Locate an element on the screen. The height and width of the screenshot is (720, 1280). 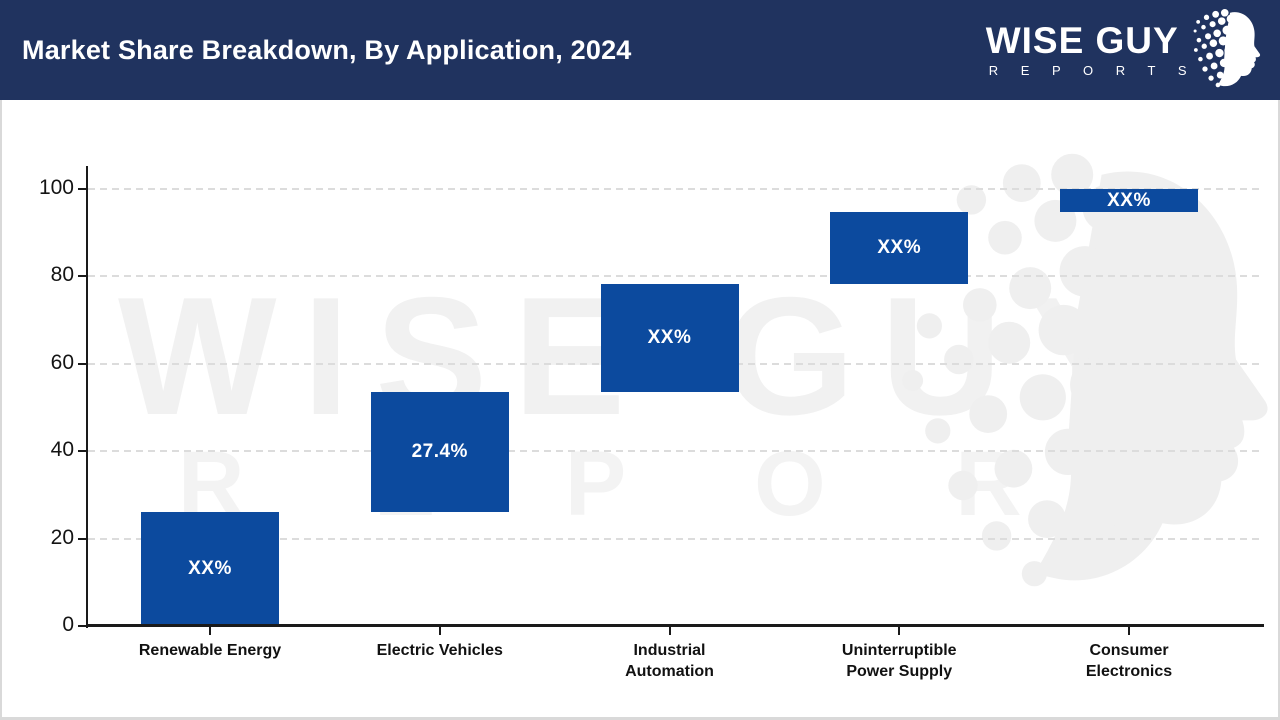
bar-2: XX% is located at coordinates (669, 338).